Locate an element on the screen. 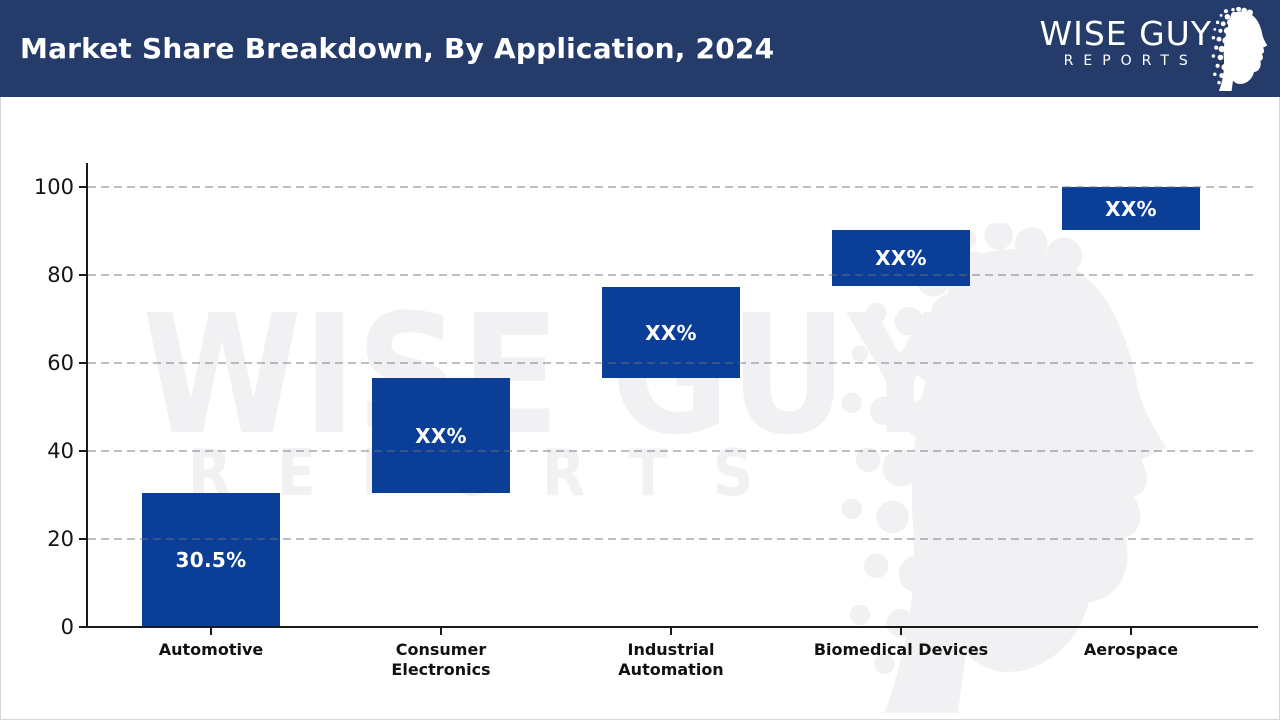 Image resolution: width=1280 pixels, height=720 pixels. bar-consumer-electronics: XX% is located at coordinates (441, 435).